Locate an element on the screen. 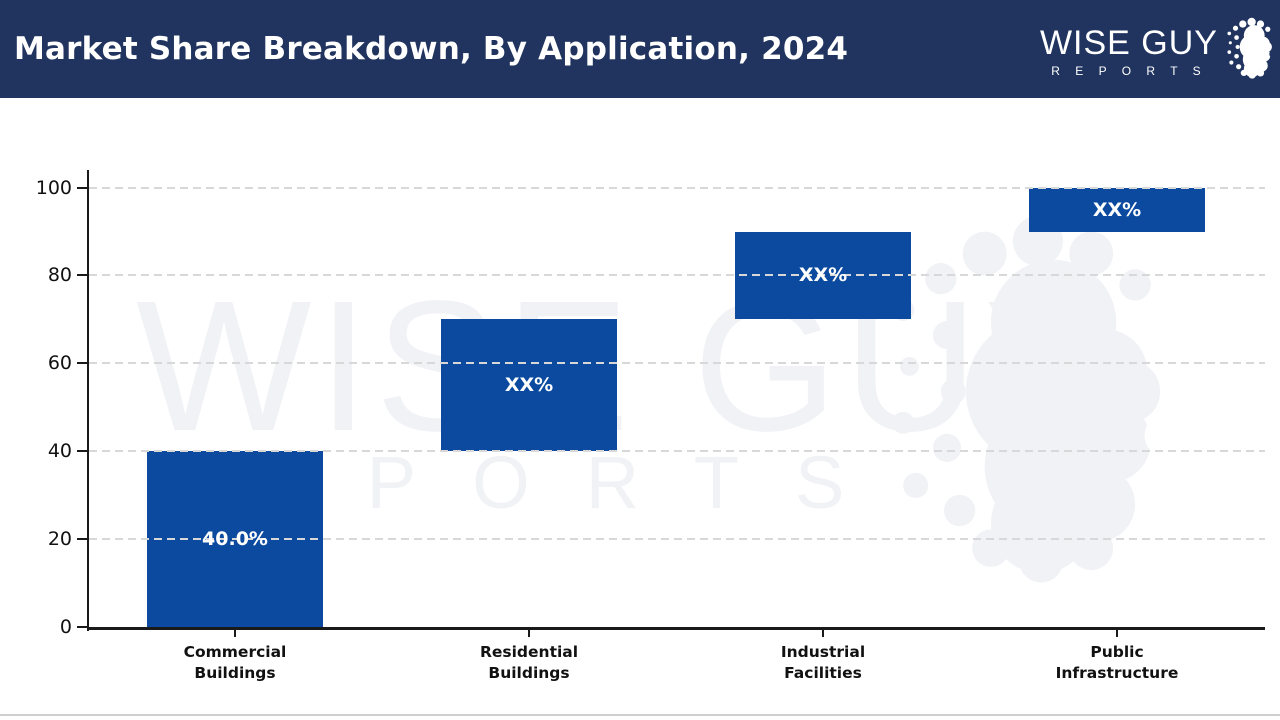 The width and height of the screenshot is (1280, 720). y-axis-line is located at coordinates (88, 400).